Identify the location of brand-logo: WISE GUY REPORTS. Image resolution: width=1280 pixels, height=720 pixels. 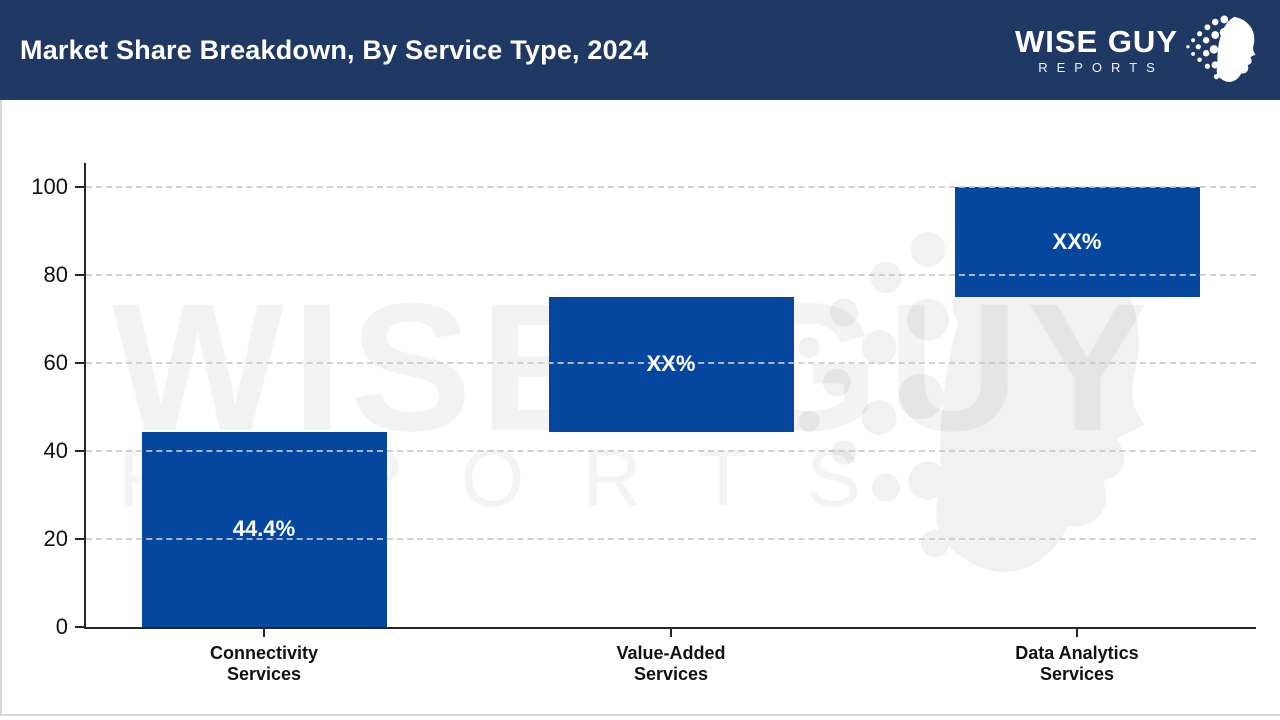
(1138, 50).